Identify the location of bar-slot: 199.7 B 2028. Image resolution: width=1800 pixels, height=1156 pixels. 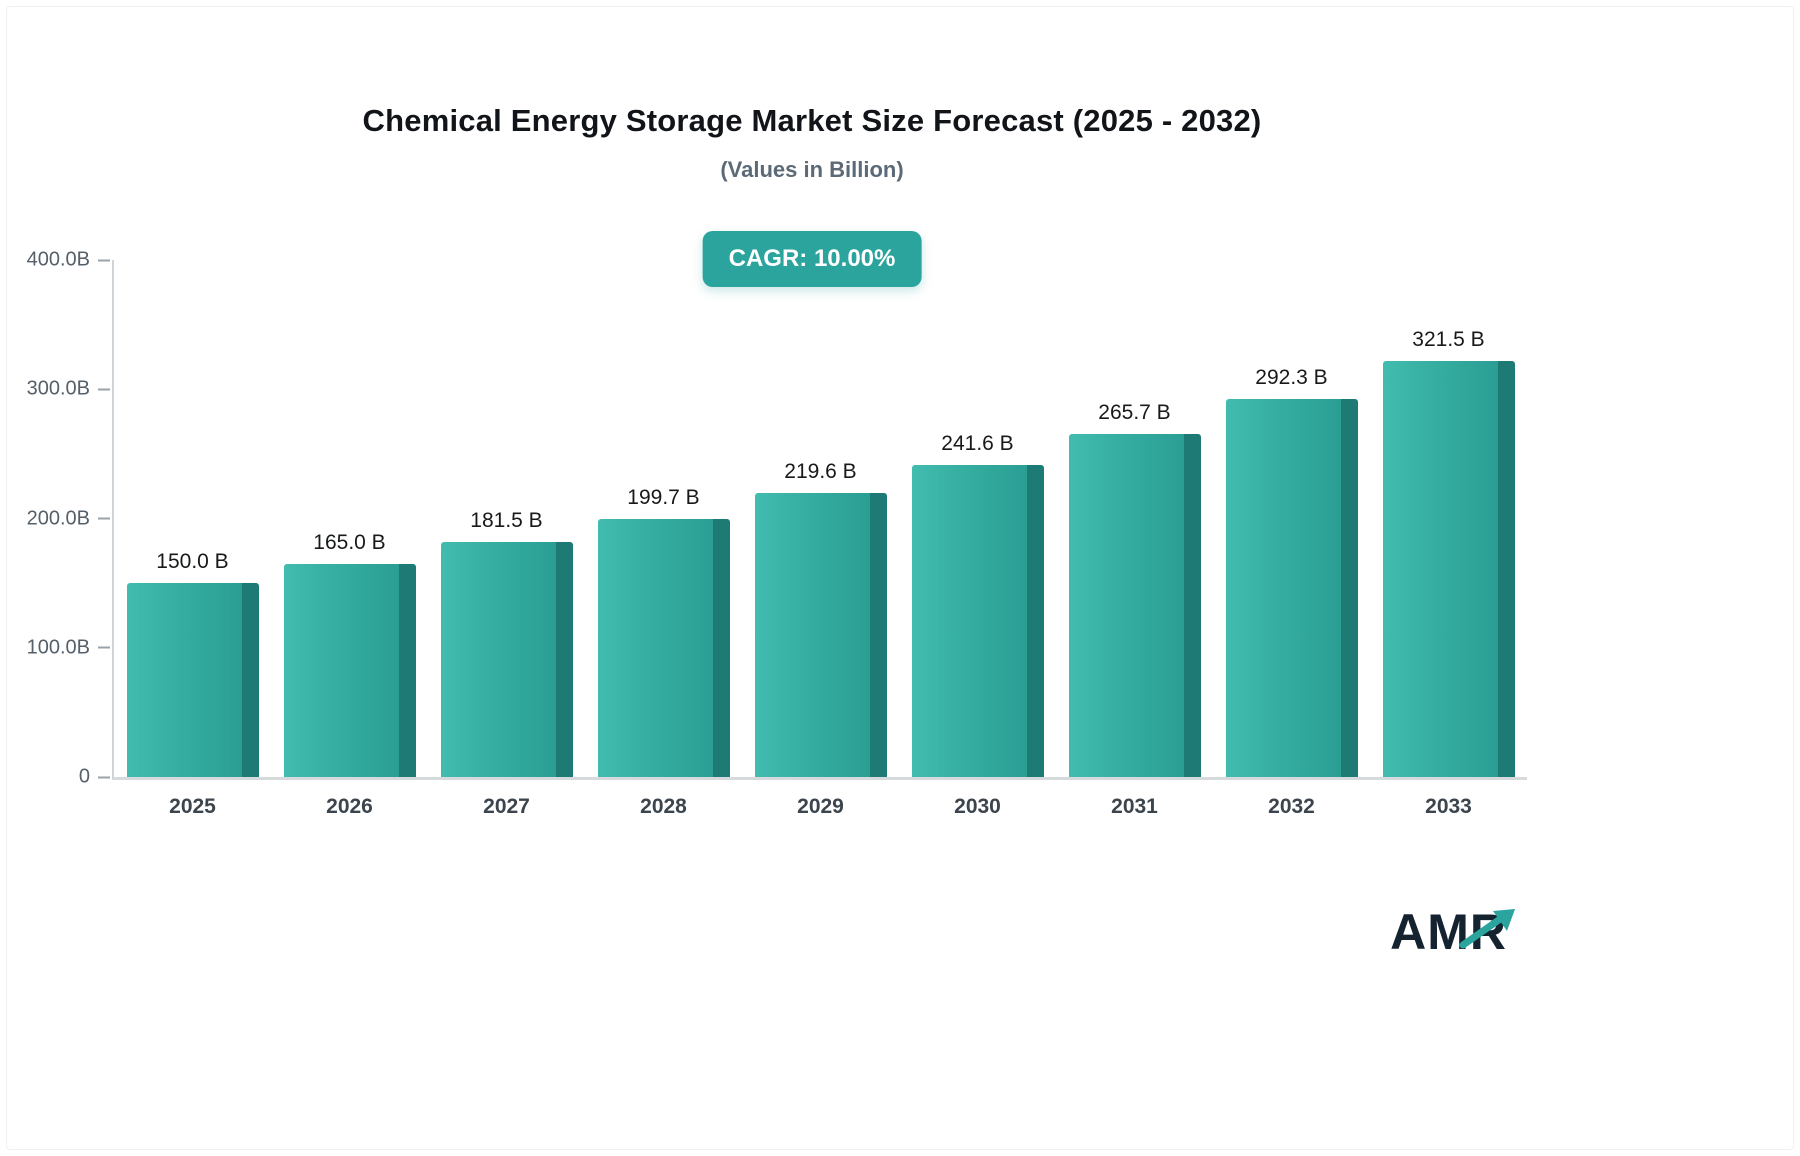
(663, 539).